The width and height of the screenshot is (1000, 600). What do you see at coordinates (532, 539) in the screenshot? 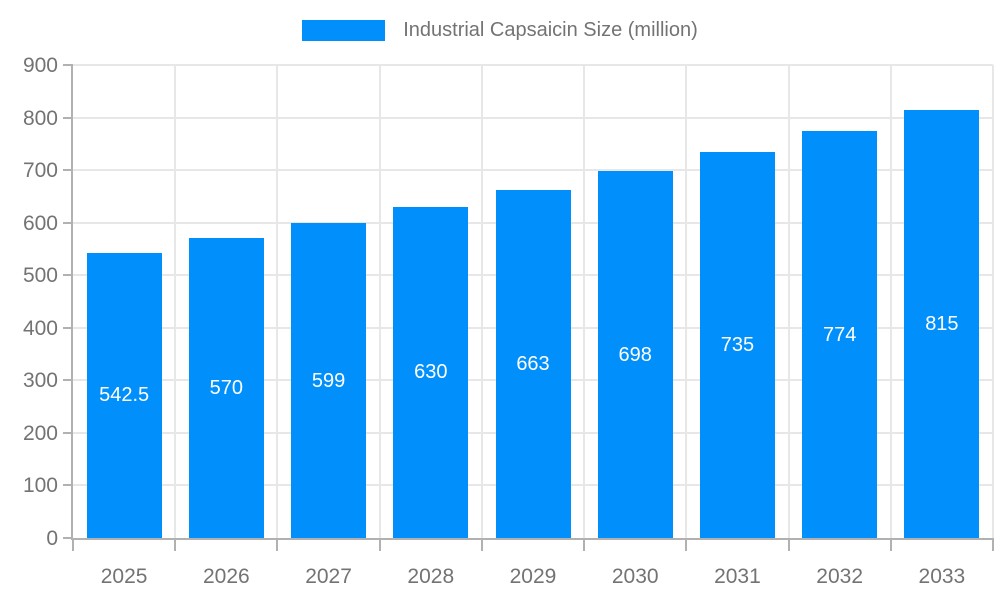
I see `x-axis-line` at bounding box center [532, 539].